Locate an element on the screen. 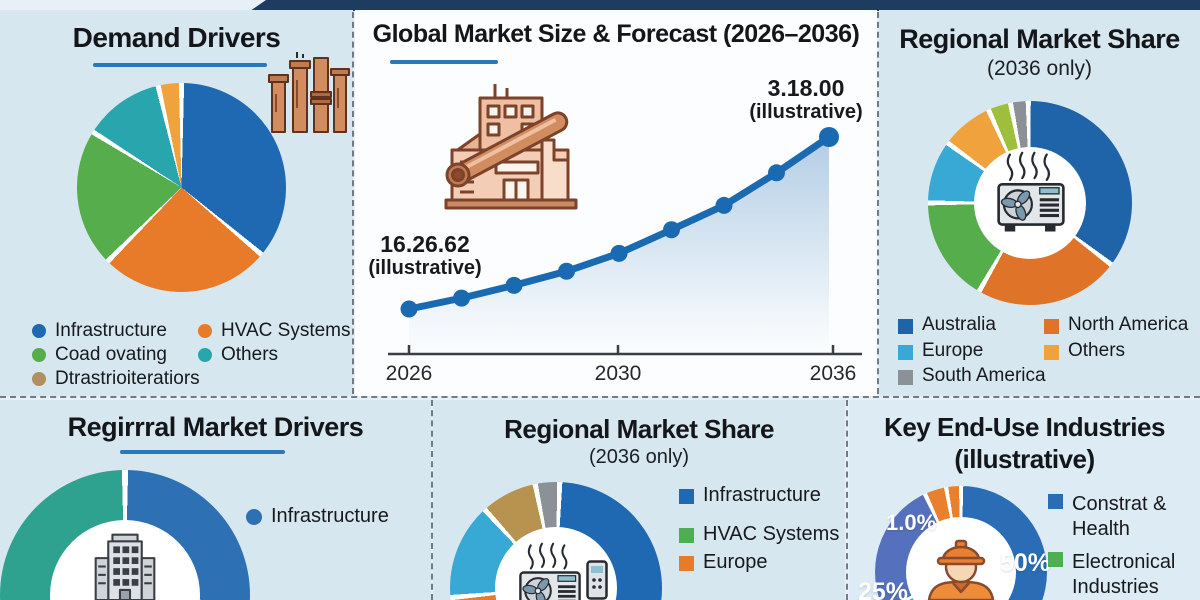 Image resolution: width=1200 pixels, height=600 pixels. legend-label: Australia is located at coordinates (959, 324).